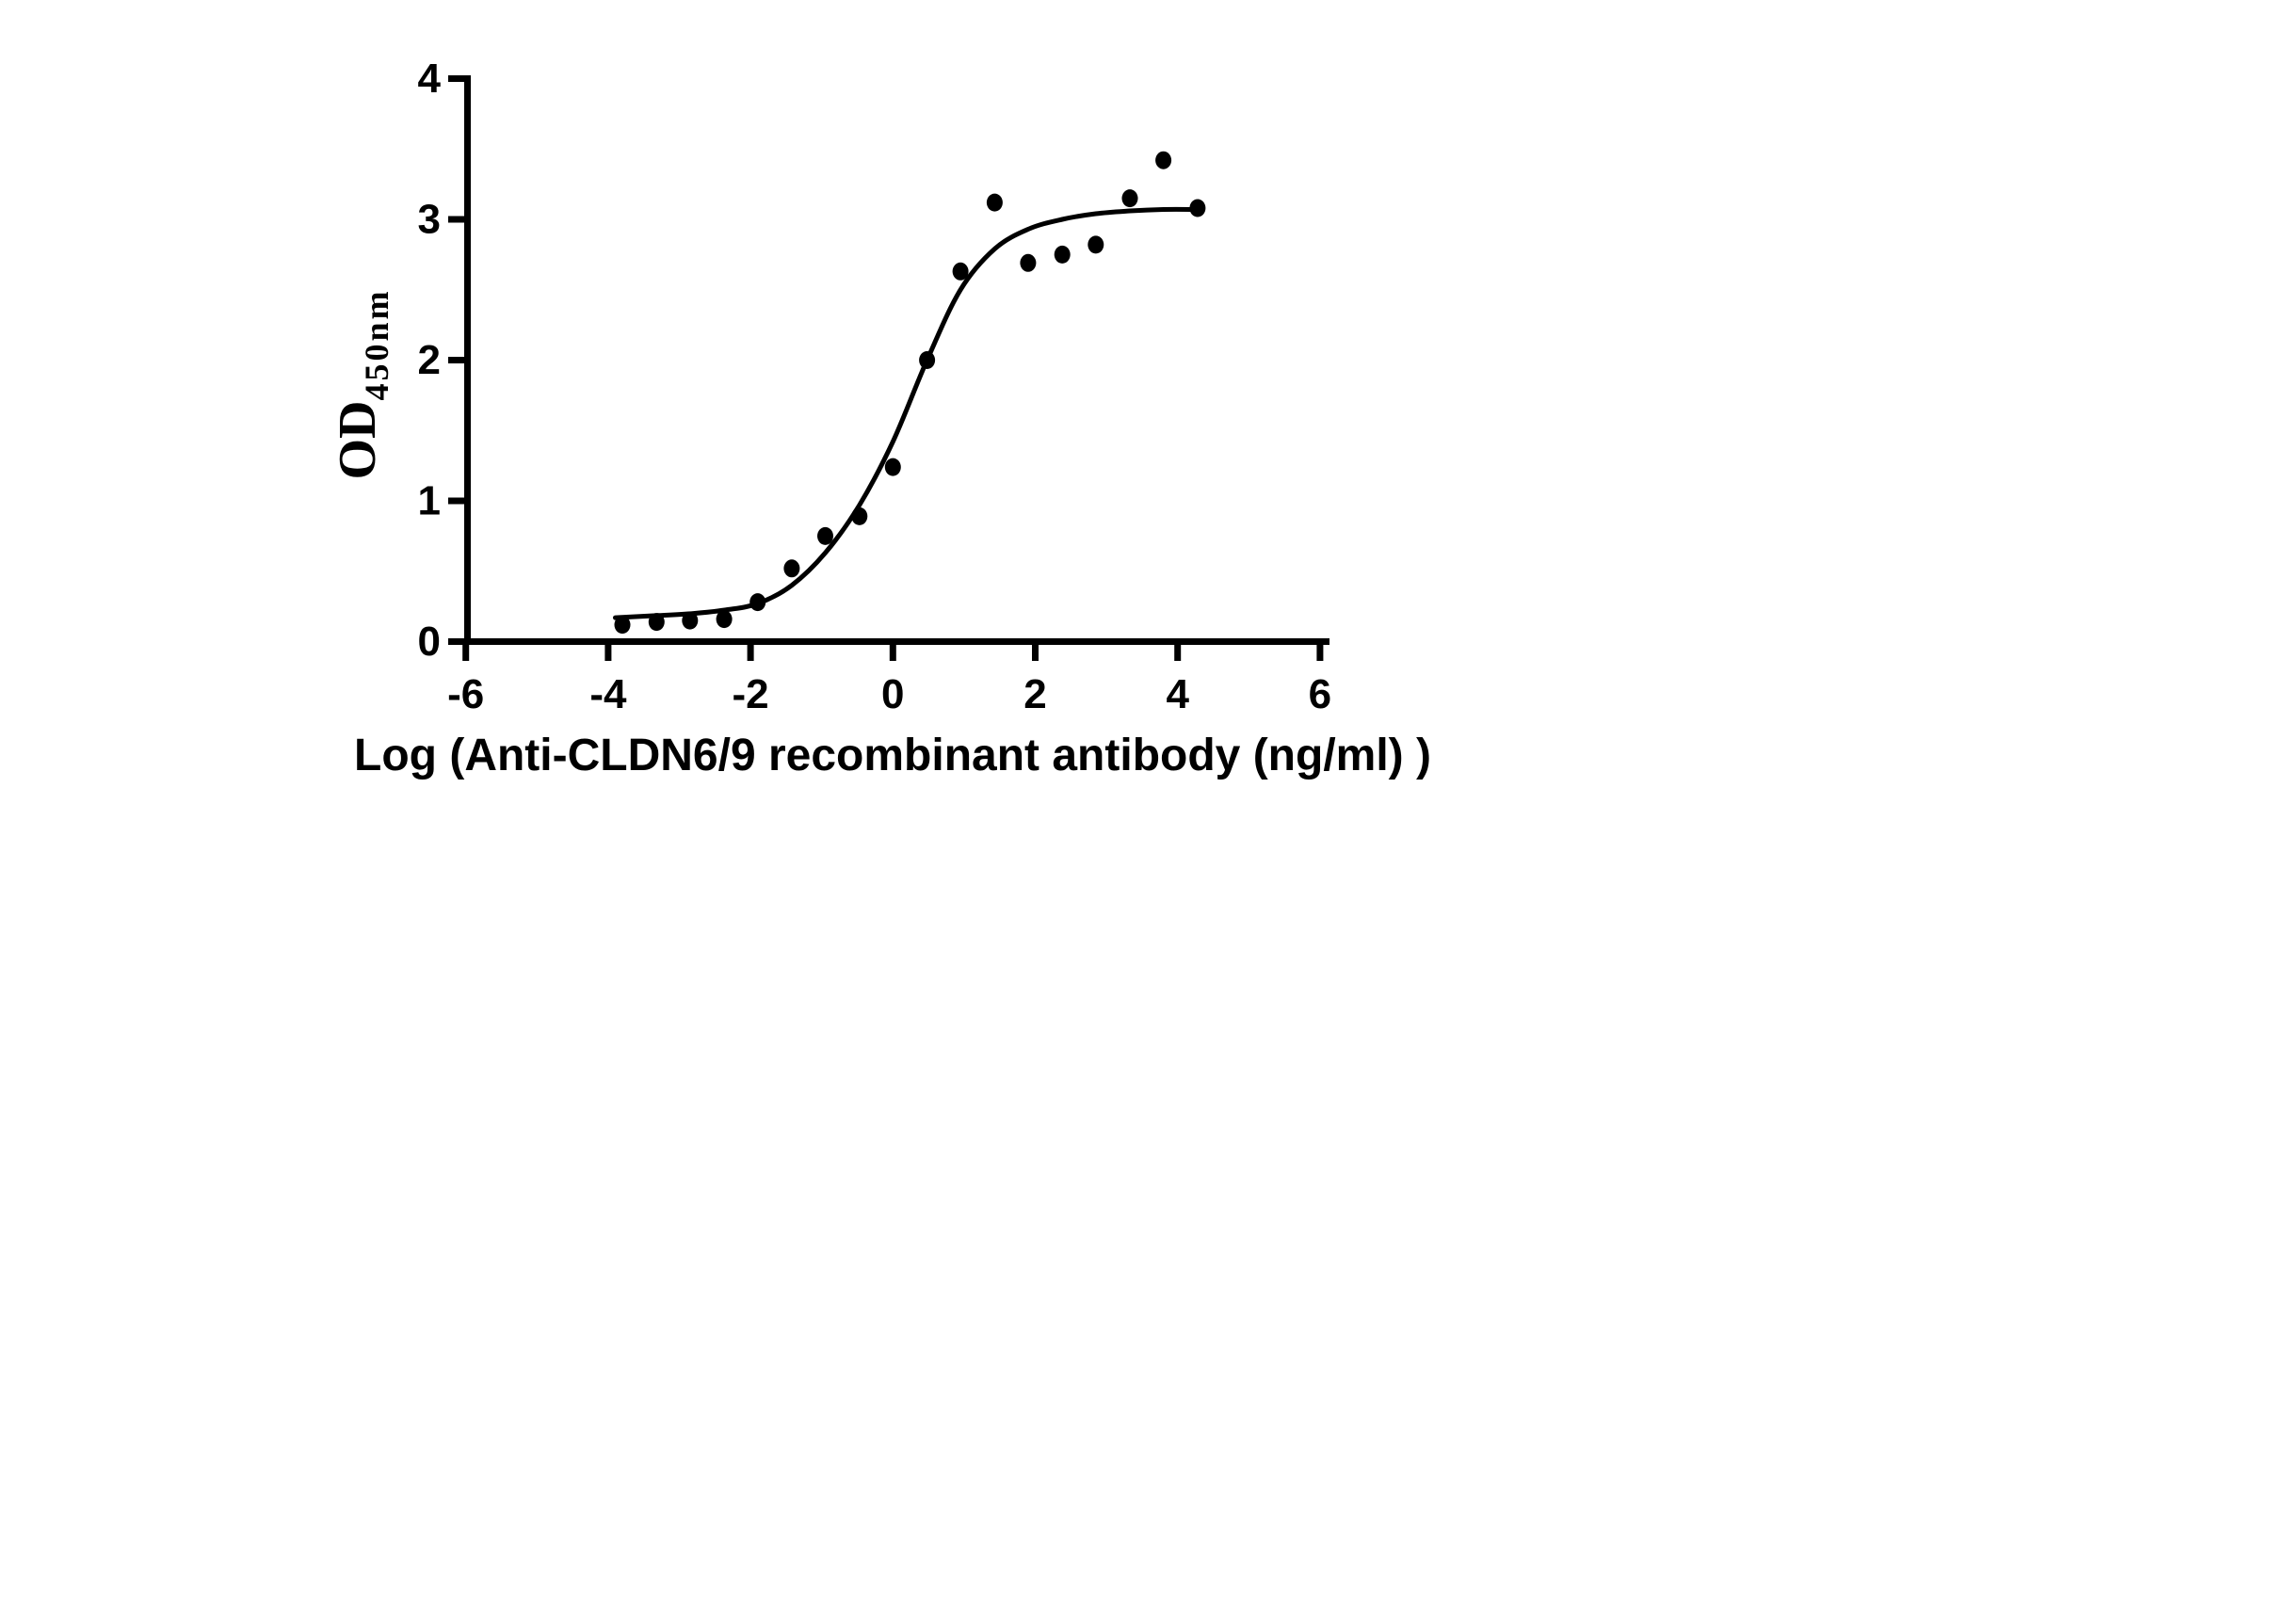 This screenshot has height=1624, width=2272. What do you see at coordinates (429, 642) in the screenshot?
I see `y-tick-label: 0` at bounding box center [429, 642].